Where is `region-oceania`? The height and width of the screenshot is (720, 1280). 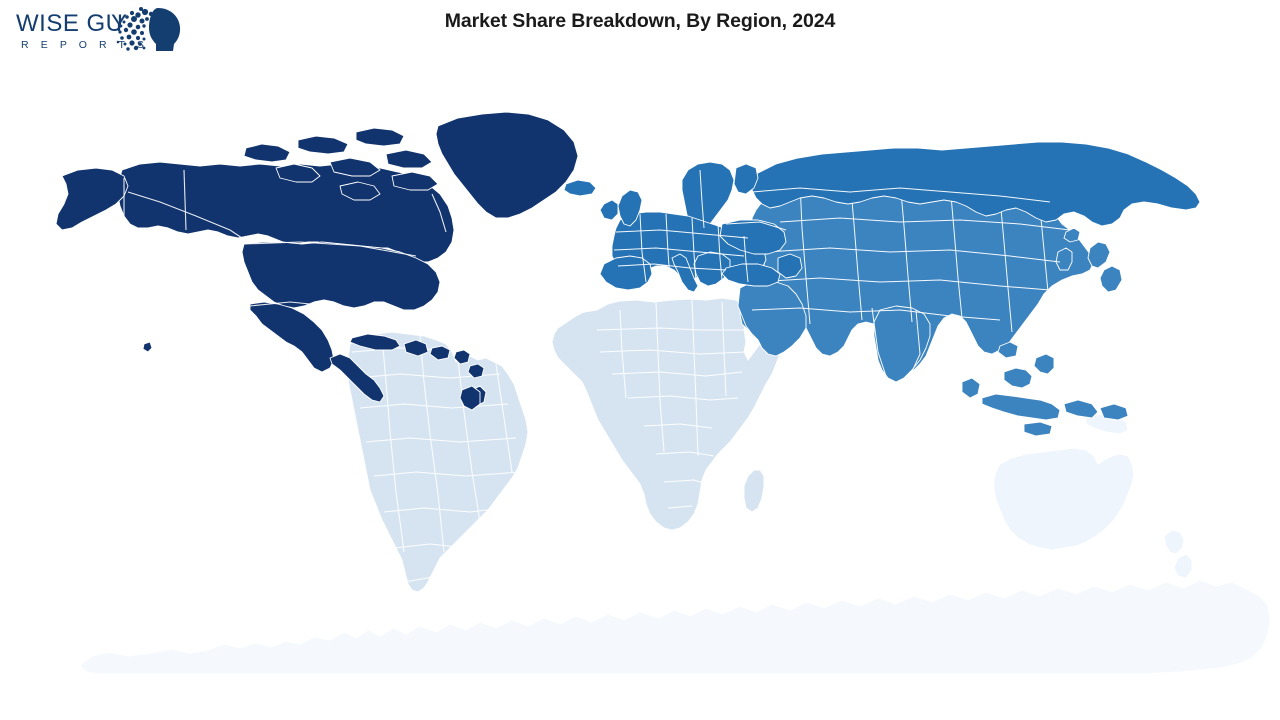 region-oceania is located at coordinates (1093, 496).